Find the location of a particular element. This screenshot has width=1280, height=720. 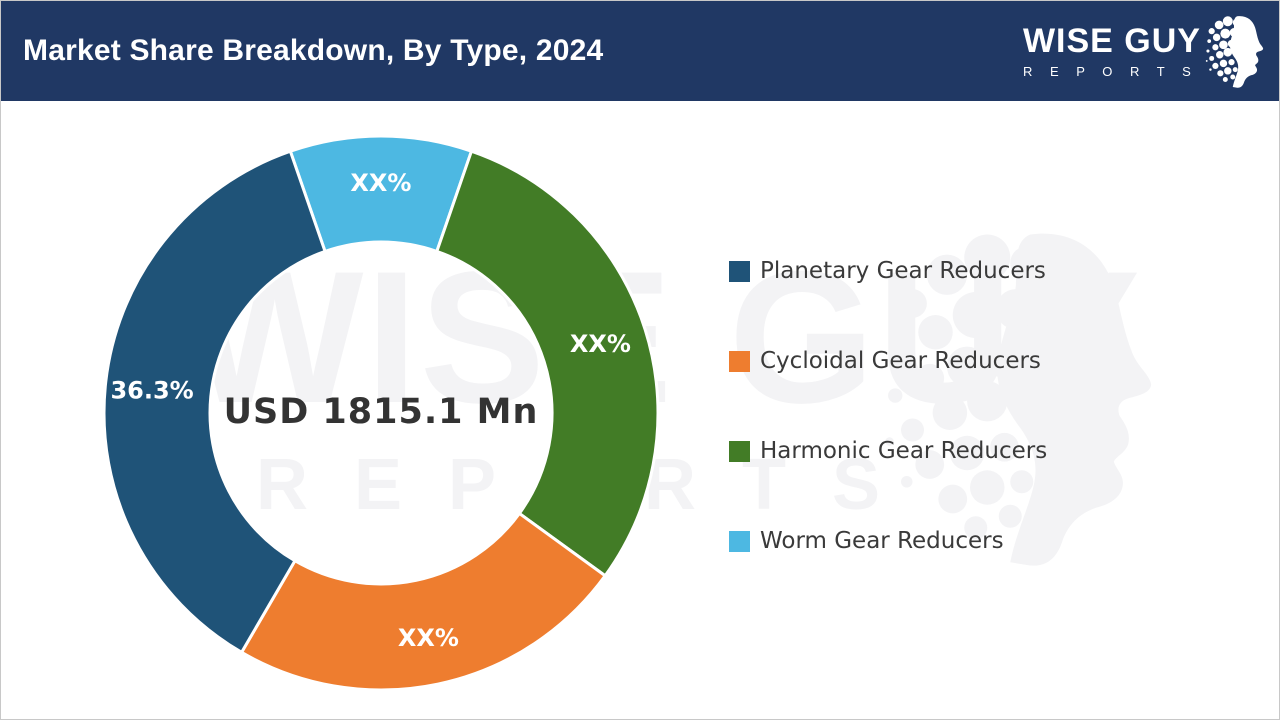

donut-segment-planetary-gear-reducers is located at coordinates (214, 401).